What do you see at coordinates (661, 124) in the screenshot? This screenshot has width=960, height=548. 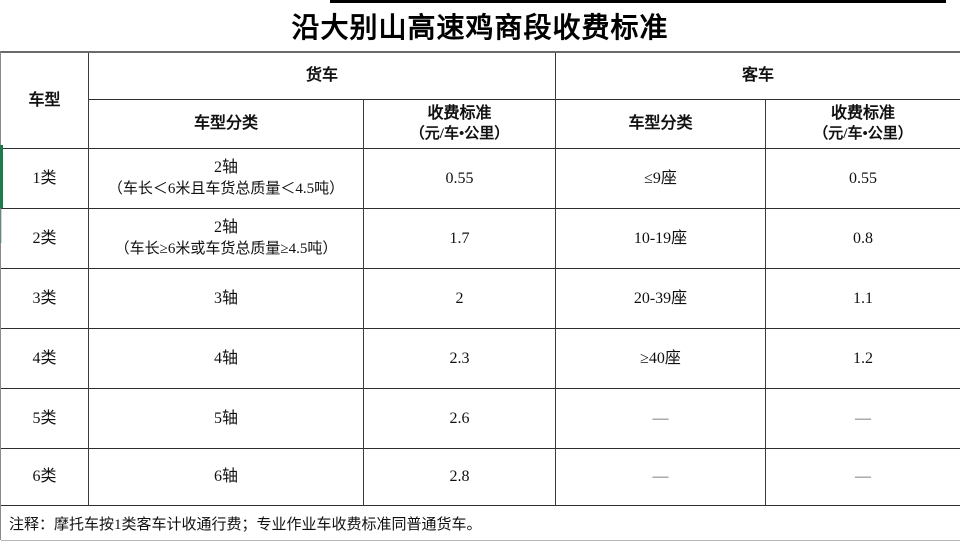 I see `header-bus-classification: 车型分类` at bounding box center [661, 124].